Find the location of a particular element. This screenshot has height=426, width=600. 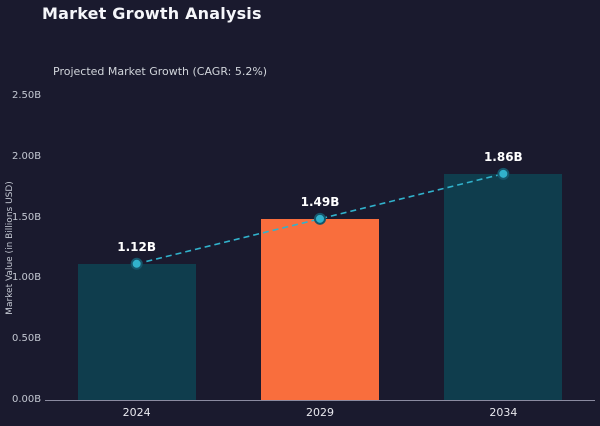

y-tick-label: 2.00B is located at coordinates (27, 156).